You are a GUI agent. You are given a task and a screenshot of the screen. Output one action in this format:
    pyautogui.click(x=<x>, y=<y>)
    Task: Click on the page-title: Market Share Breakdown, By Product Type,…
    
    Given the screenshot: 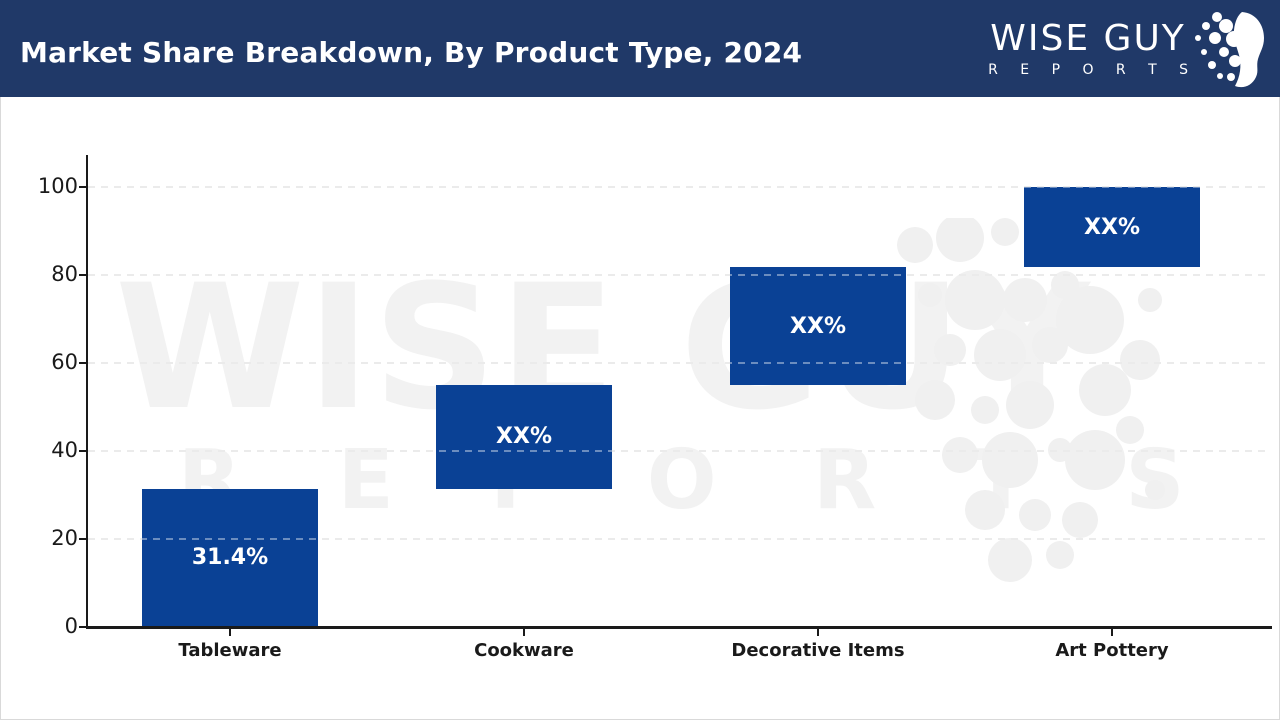 What is the action you would take?
    pyautogui.click(x=411, y=52)
    